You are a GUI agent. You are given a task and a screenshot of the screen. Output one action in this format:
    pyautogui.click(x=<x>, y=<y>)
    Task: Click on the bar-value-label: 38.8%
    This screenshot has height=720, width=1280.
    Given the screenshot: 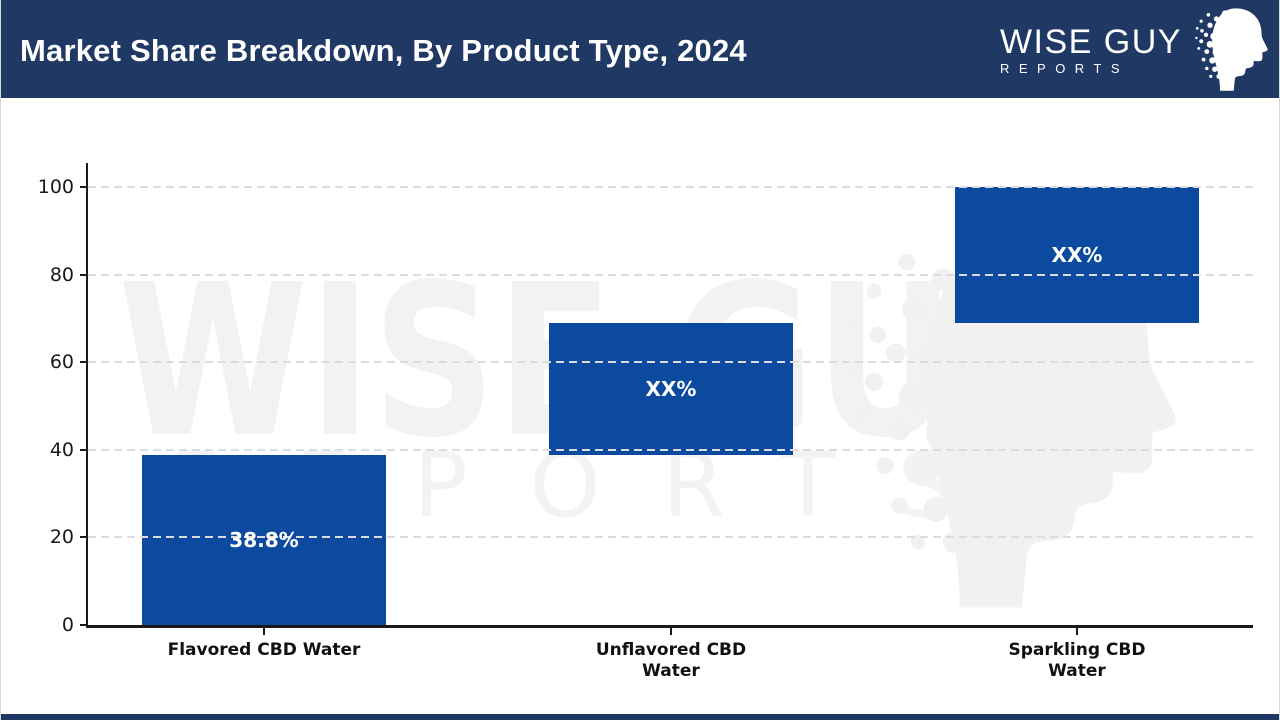 What is the action you would take?
    pyautogui.click(x=264, y=540)
    